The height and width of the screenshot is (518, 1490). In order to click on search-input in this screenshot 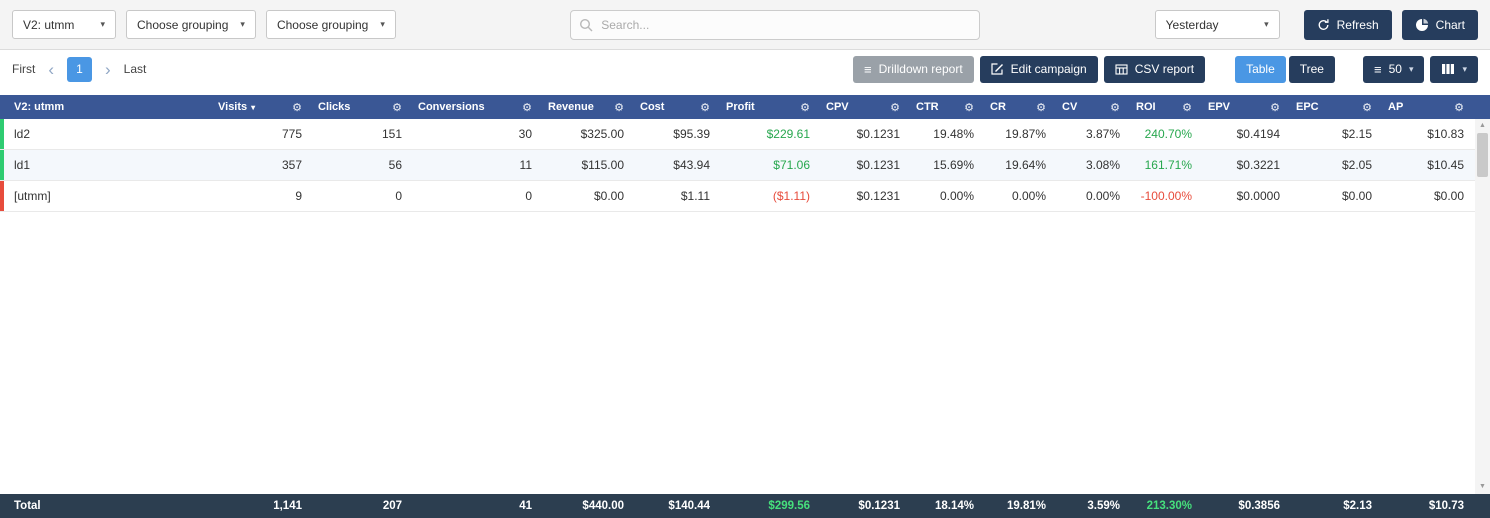, I will do `click(775, 24)`.